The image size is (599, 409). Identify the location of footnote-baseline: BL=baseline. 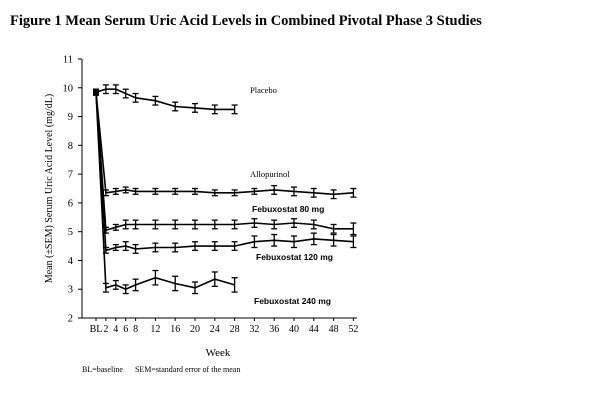
(102, 369).